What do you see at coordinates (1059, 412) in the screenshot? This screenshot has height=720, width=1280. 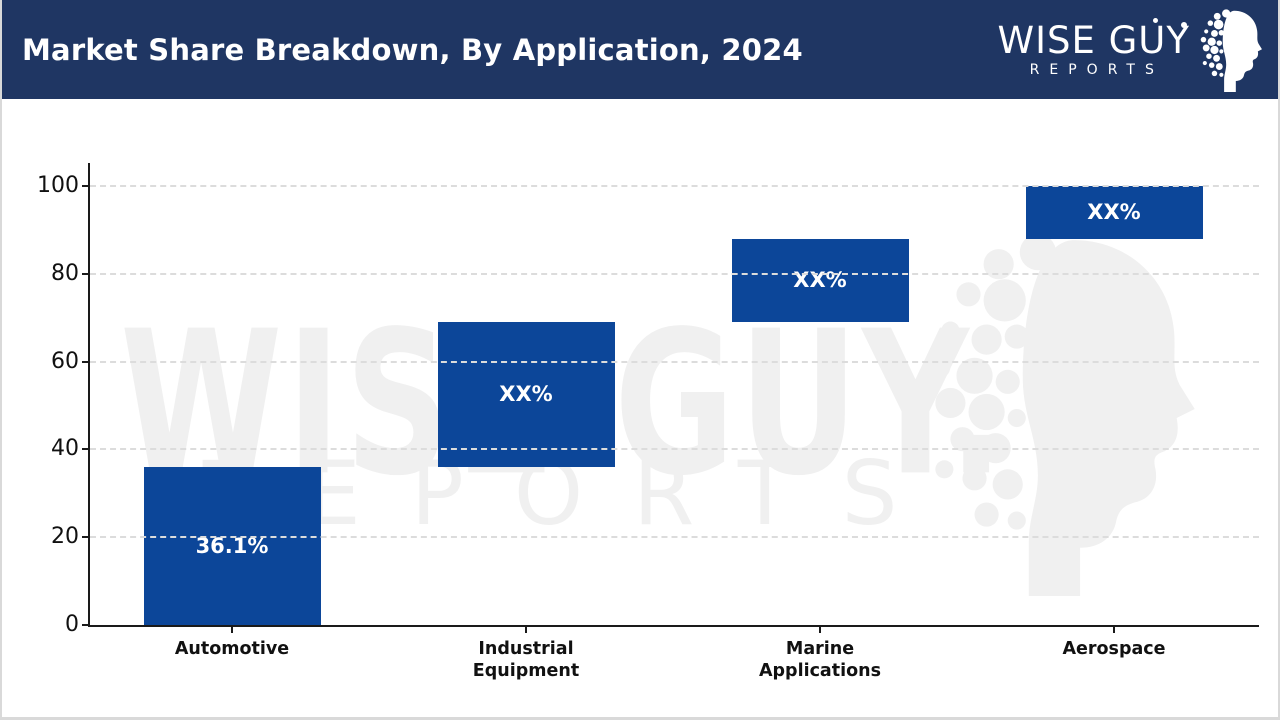 I see `wiseguy-head-watermark-icon` at bounding box center [1059, 412].